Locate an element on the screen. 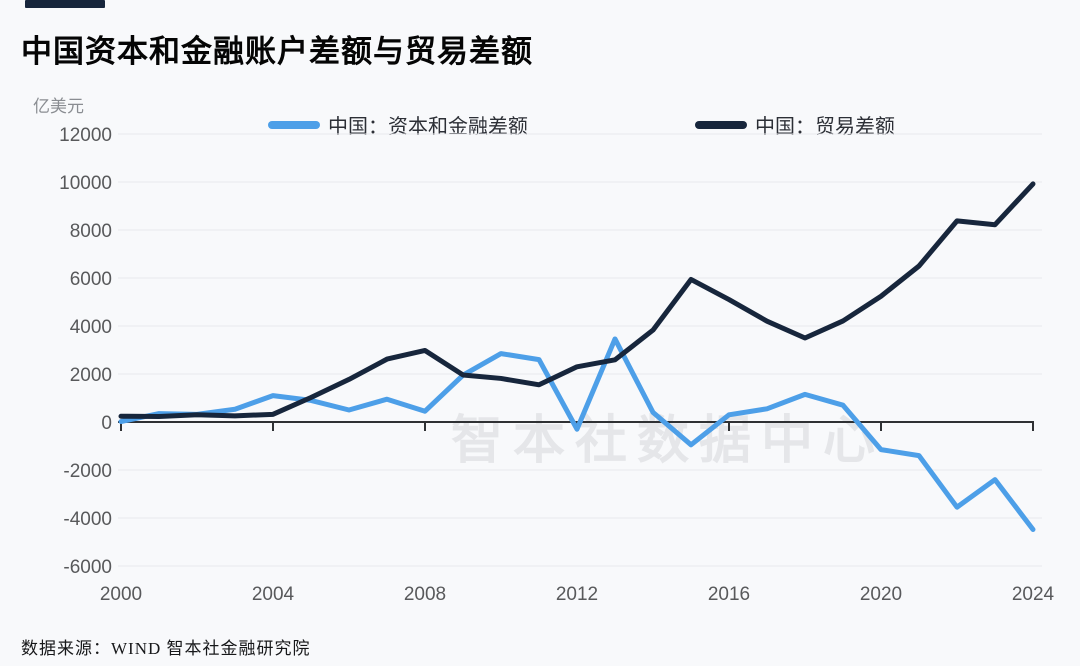  y-axis-label: -4000 is located at coordinates (87, 519).